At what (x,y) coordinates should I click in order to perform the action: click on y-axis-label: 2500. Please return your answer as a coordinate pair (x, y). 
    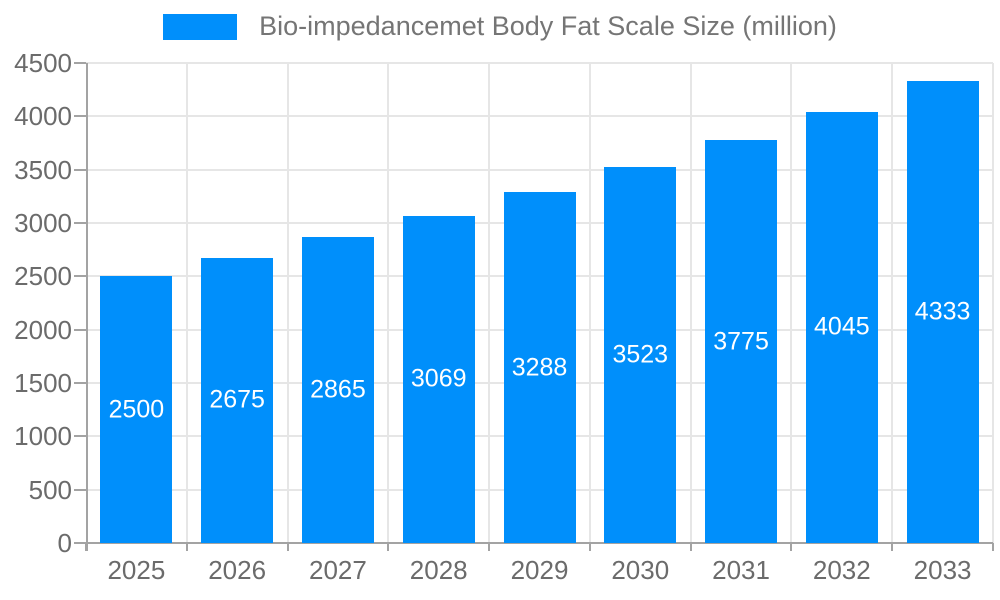
    Looking at the image, I should click on (43, 276).